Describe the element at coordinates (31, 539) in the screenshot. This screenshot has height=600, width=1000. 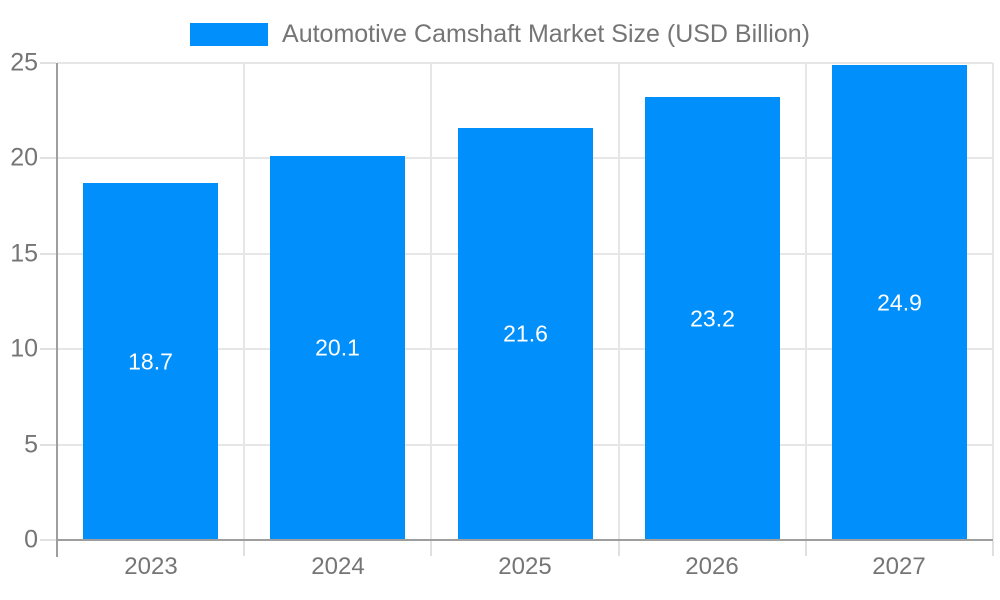
I see `y-tick-label-0: 0` at that location.